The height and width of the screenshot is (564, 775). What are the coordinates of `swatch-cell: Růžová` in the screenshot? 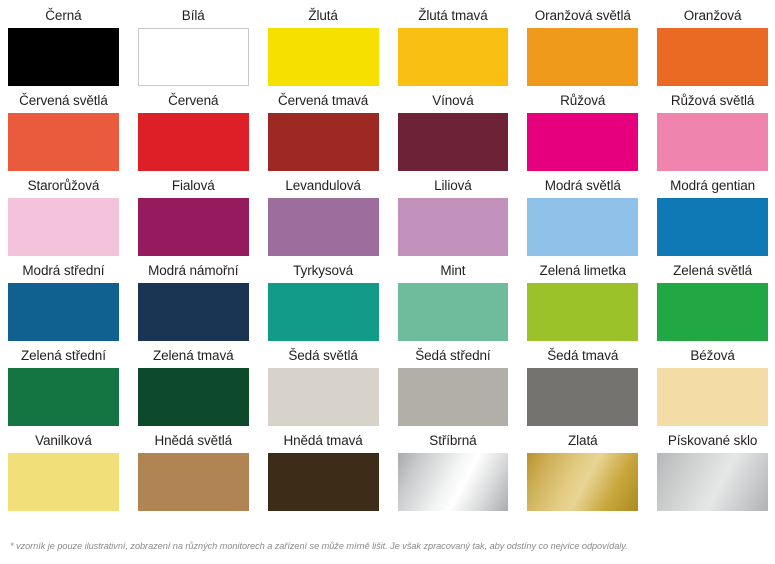 It's located at (583, 131).